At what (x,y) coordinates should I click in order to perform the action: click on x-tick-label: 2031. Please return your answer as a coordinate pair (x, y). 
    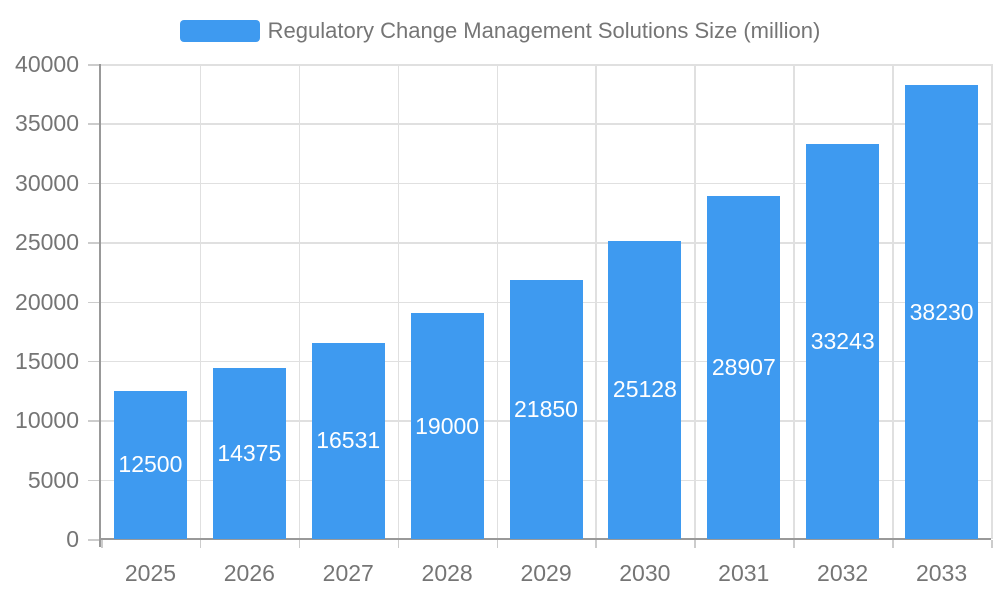
    Looking at the image, I should click on (744, 573).